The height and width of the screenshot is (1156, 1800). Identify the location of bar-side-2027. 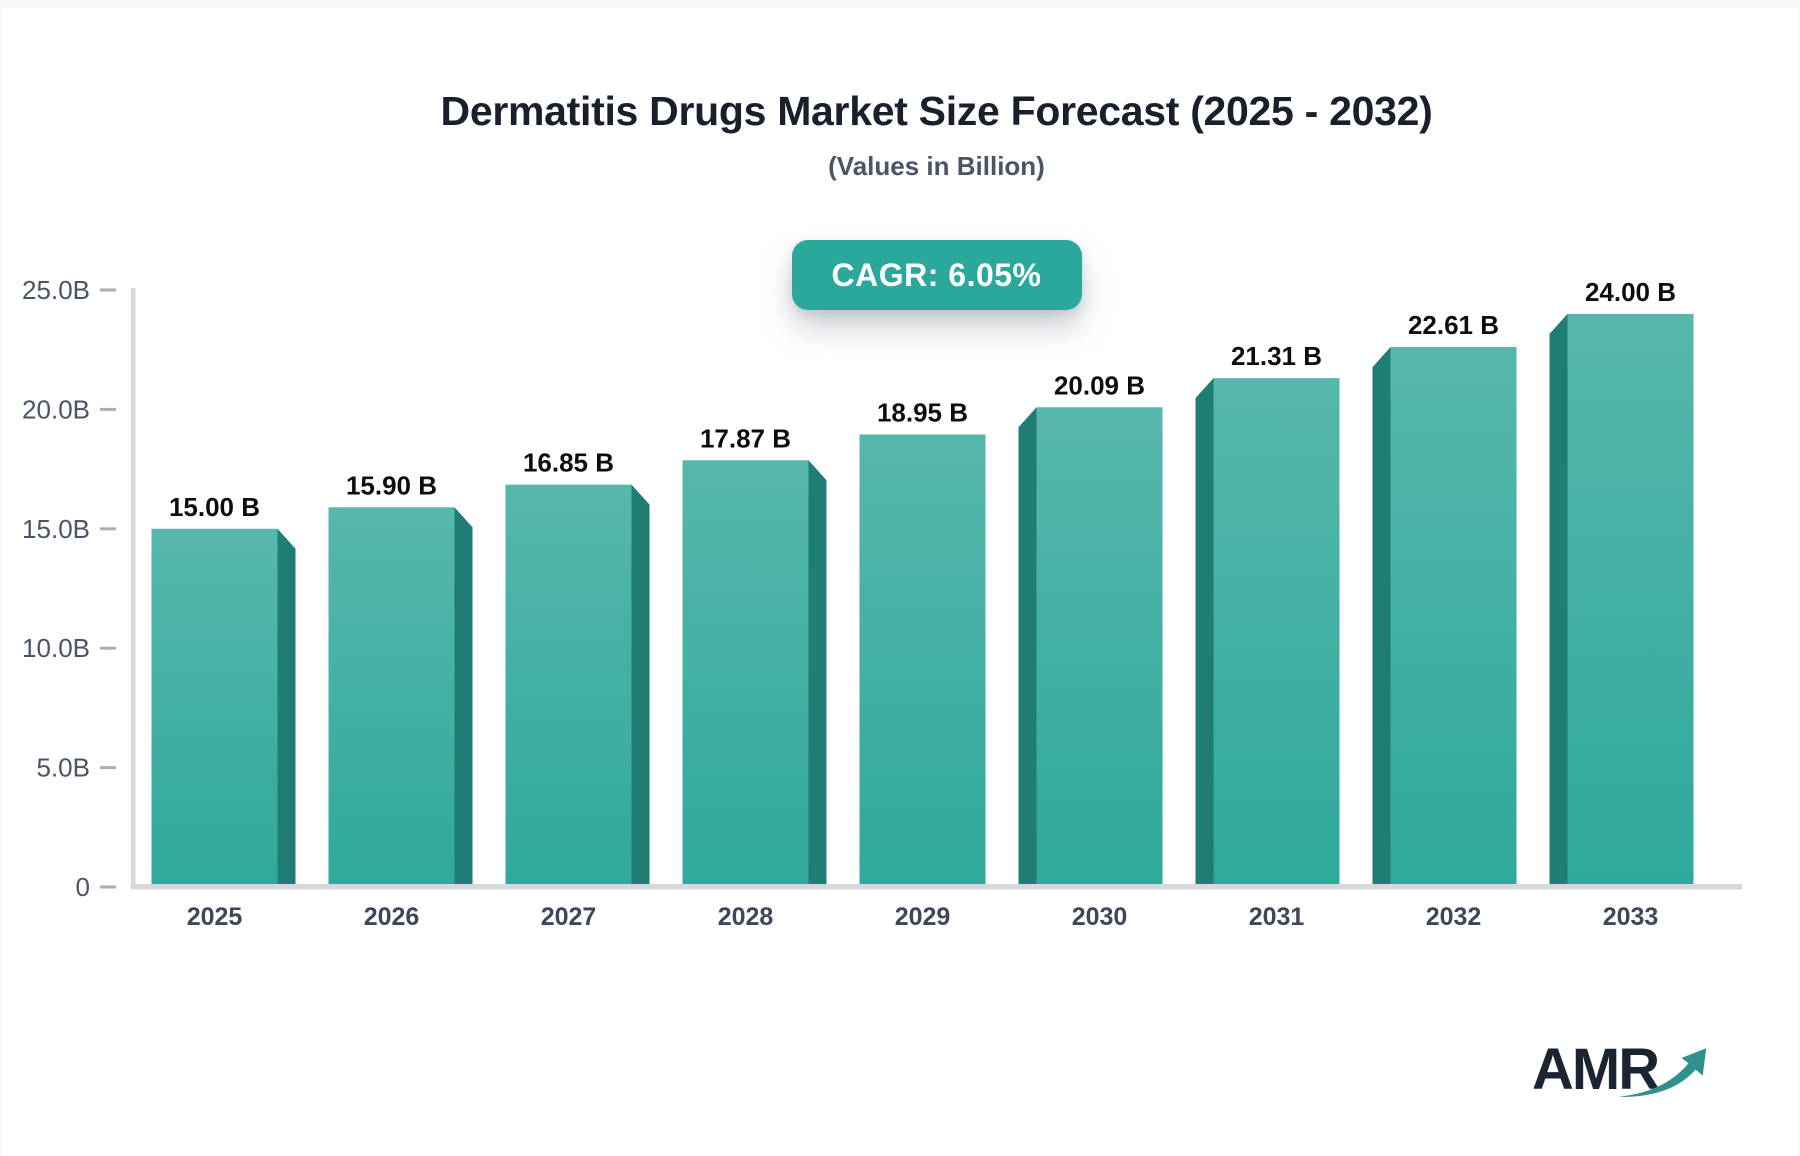
(640, 685).